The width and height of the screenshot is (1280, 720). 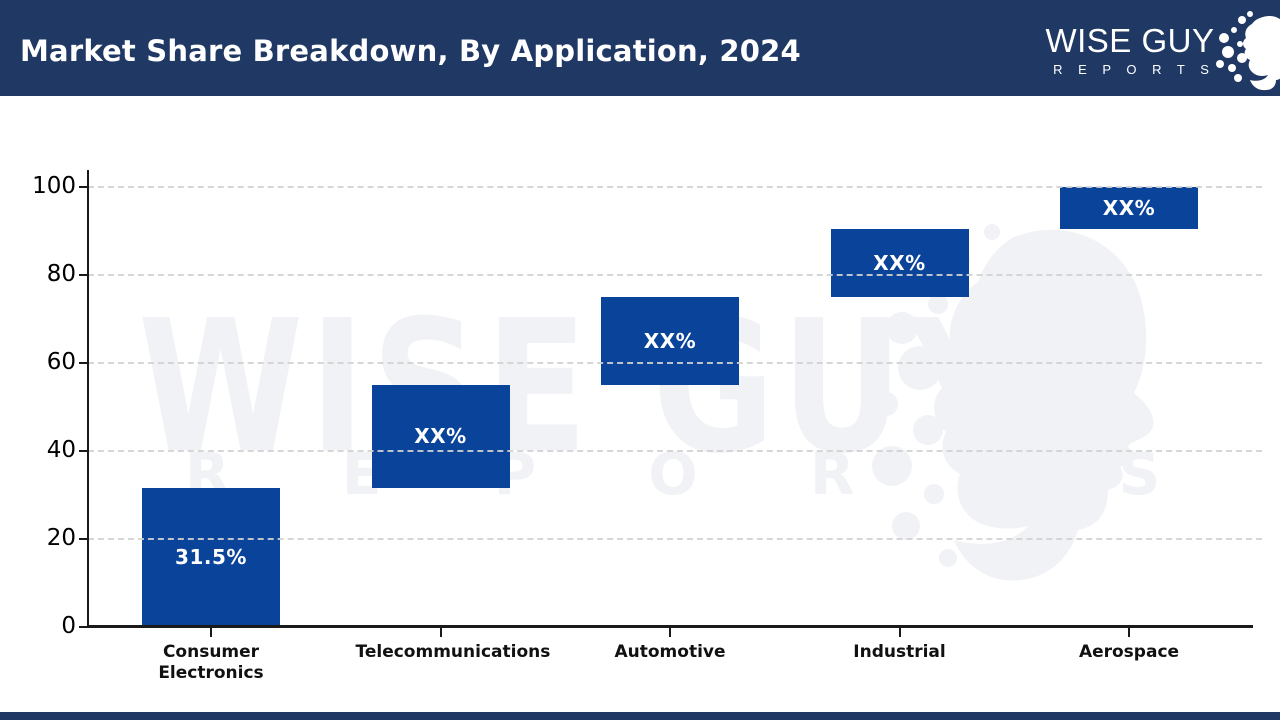 I want to click on y-axis-line, so click(x=88, y=398).